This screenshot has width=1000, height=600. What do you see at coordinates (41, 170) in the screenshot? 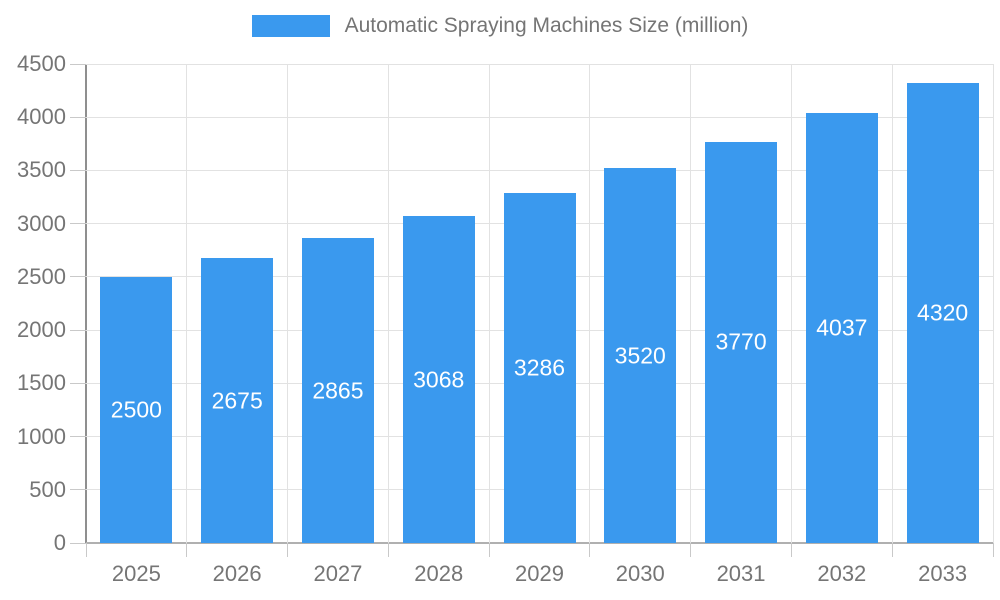
I see `y-axis-label-3500: 3500` at bounding box center [41, 170].